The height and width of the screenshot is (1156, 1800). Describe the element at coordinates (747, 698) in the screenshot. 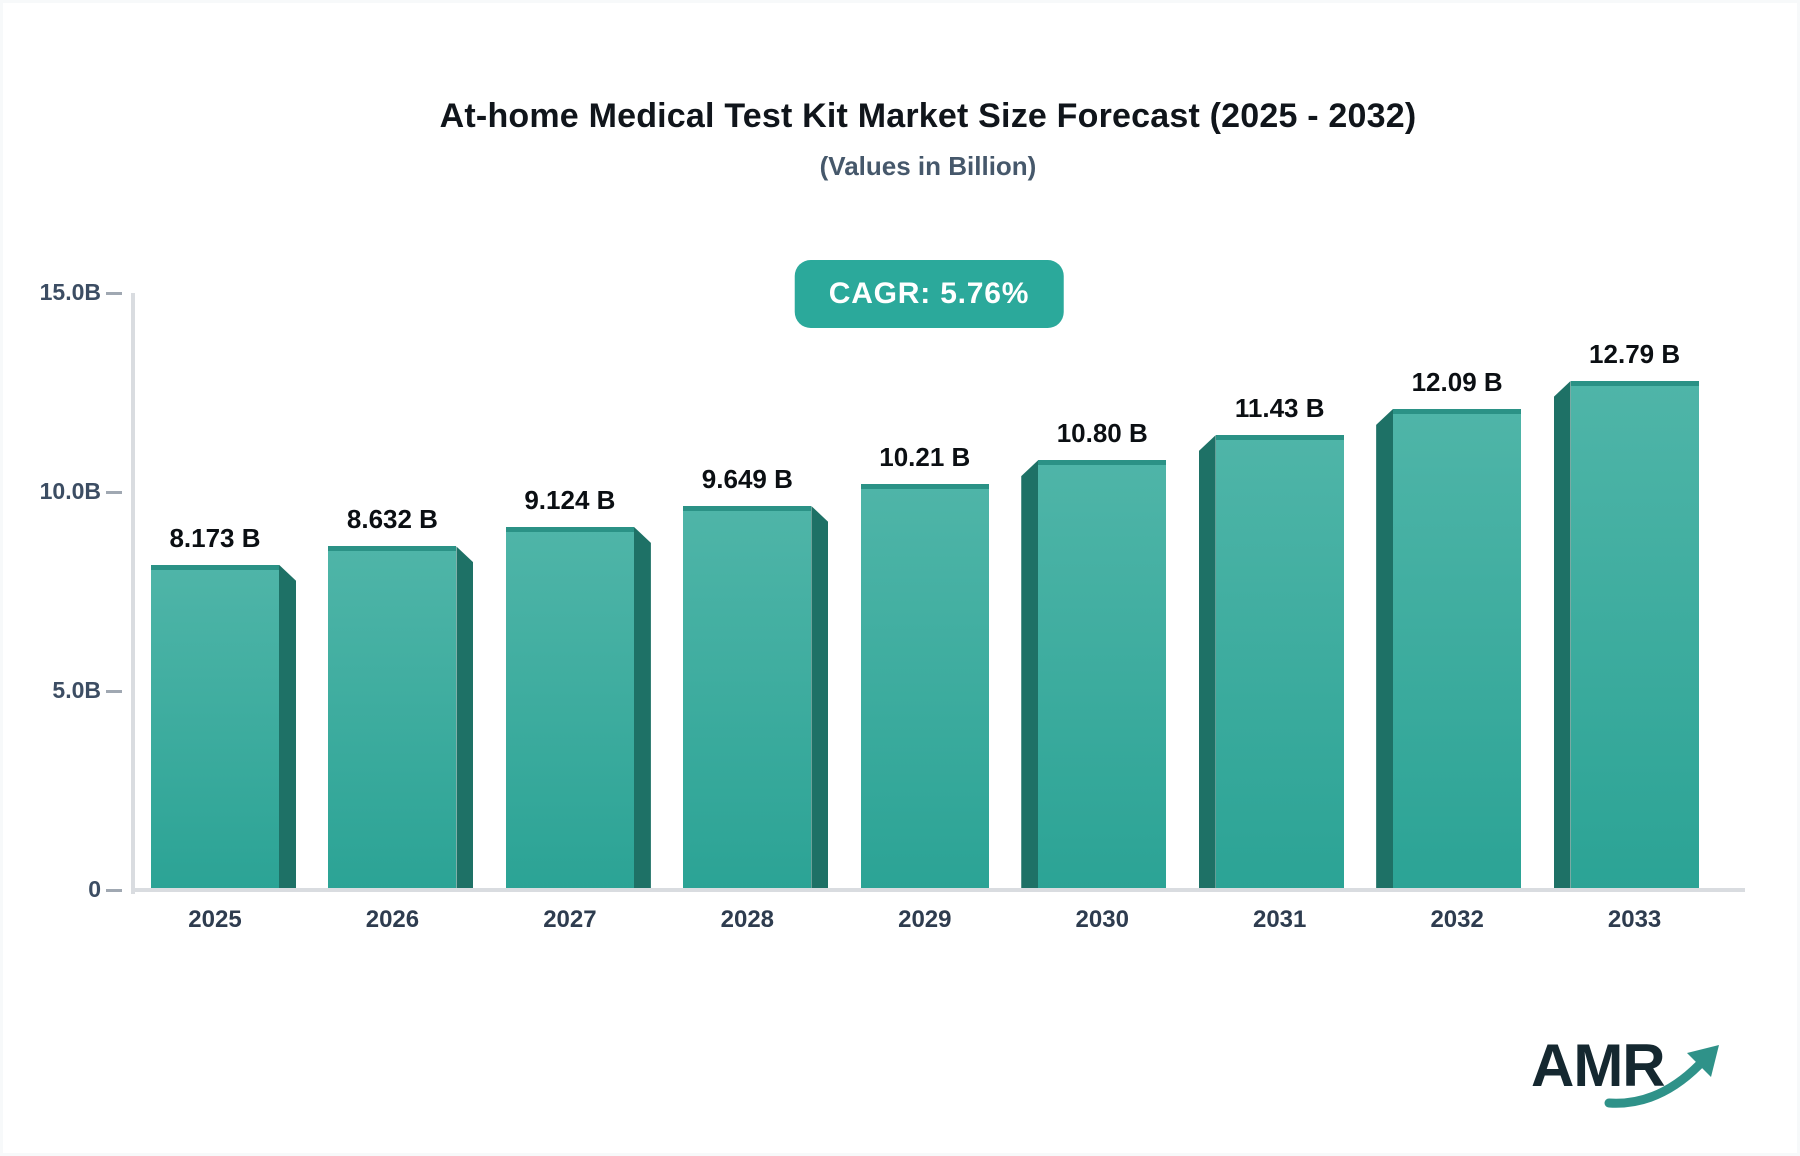

I see `bar-2028` at that location.